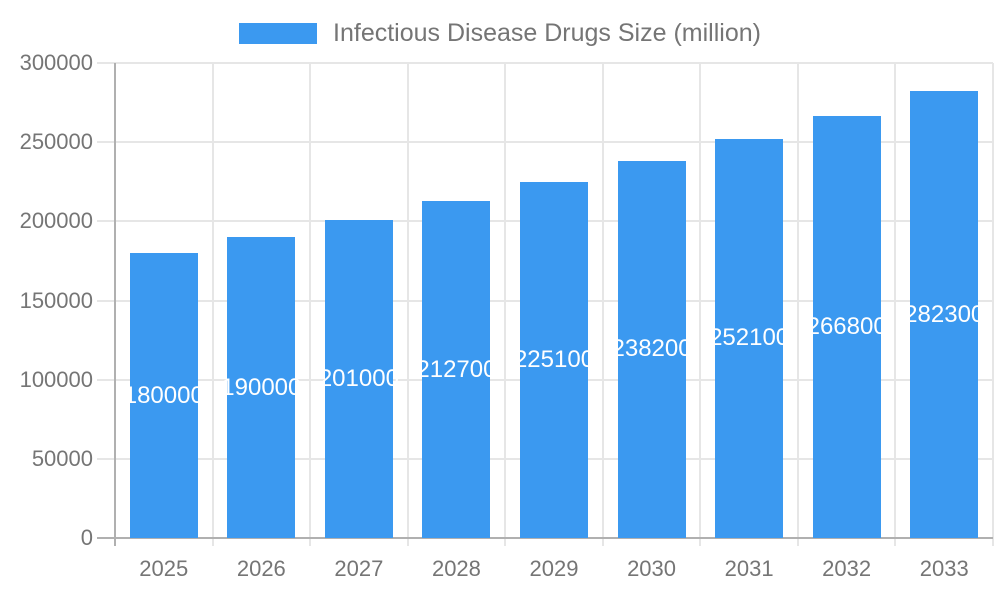 This screenshot has width=1000, height=600. I want to click on bar-2033, so click(944, 314).